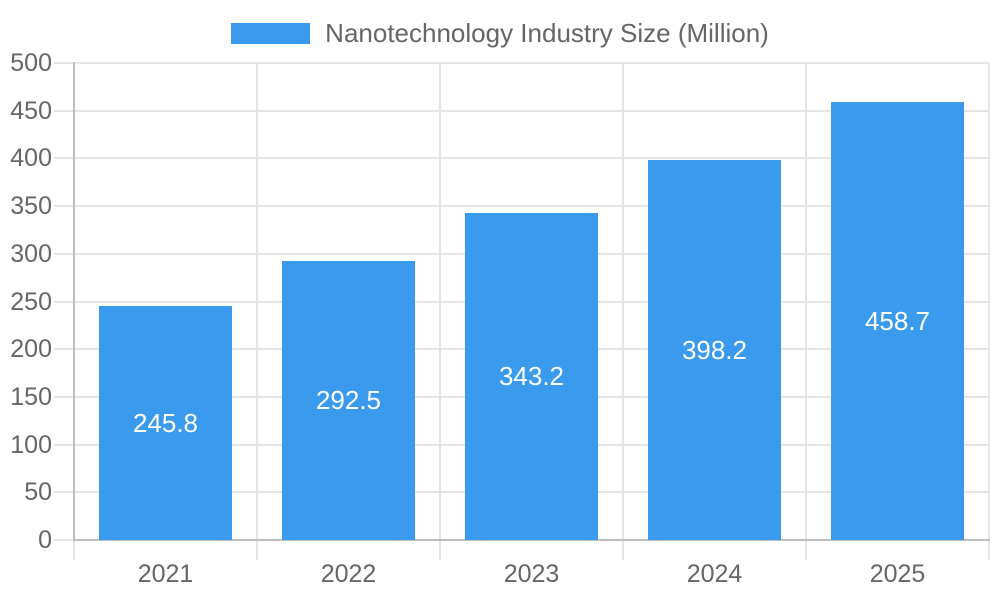 This screenshot has height=600, width=1000. Describe the element at coordinates (31, 349) in the screenshot. I see `y-tick-label: 200` at that location.